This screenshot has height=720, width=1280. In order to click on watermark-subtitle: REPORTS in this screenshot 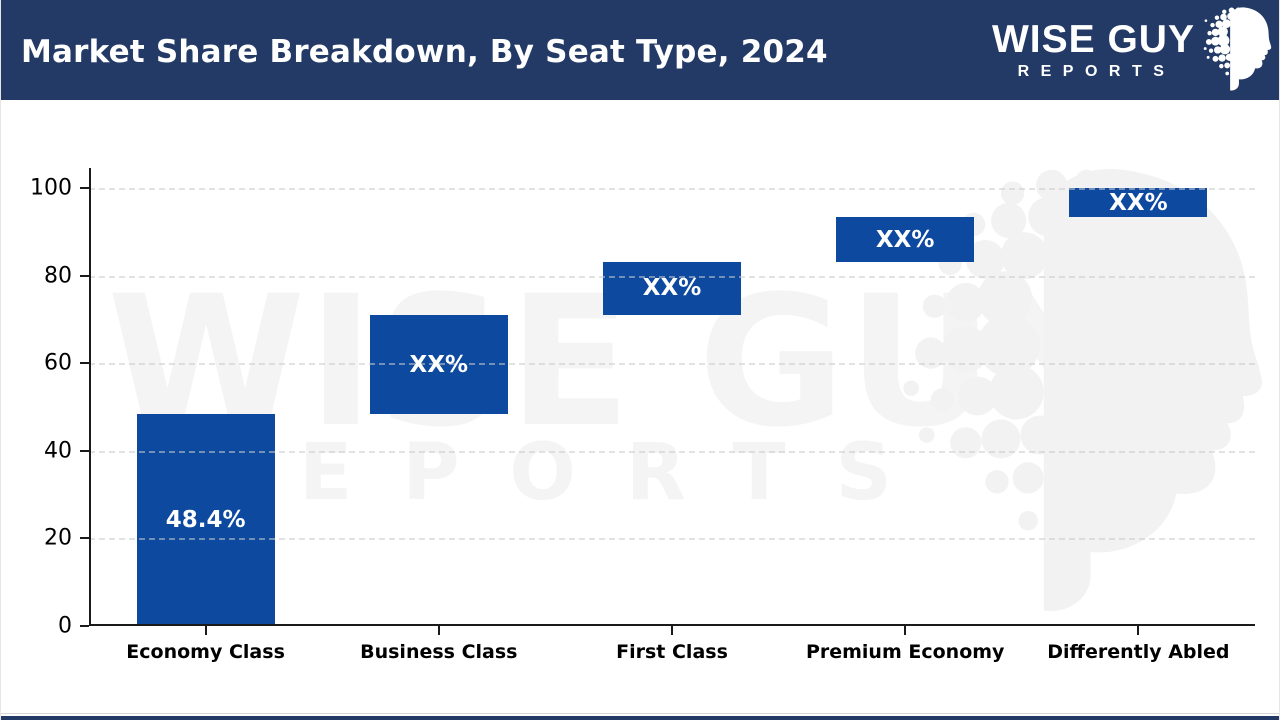, I will do `click(565, 473)`.